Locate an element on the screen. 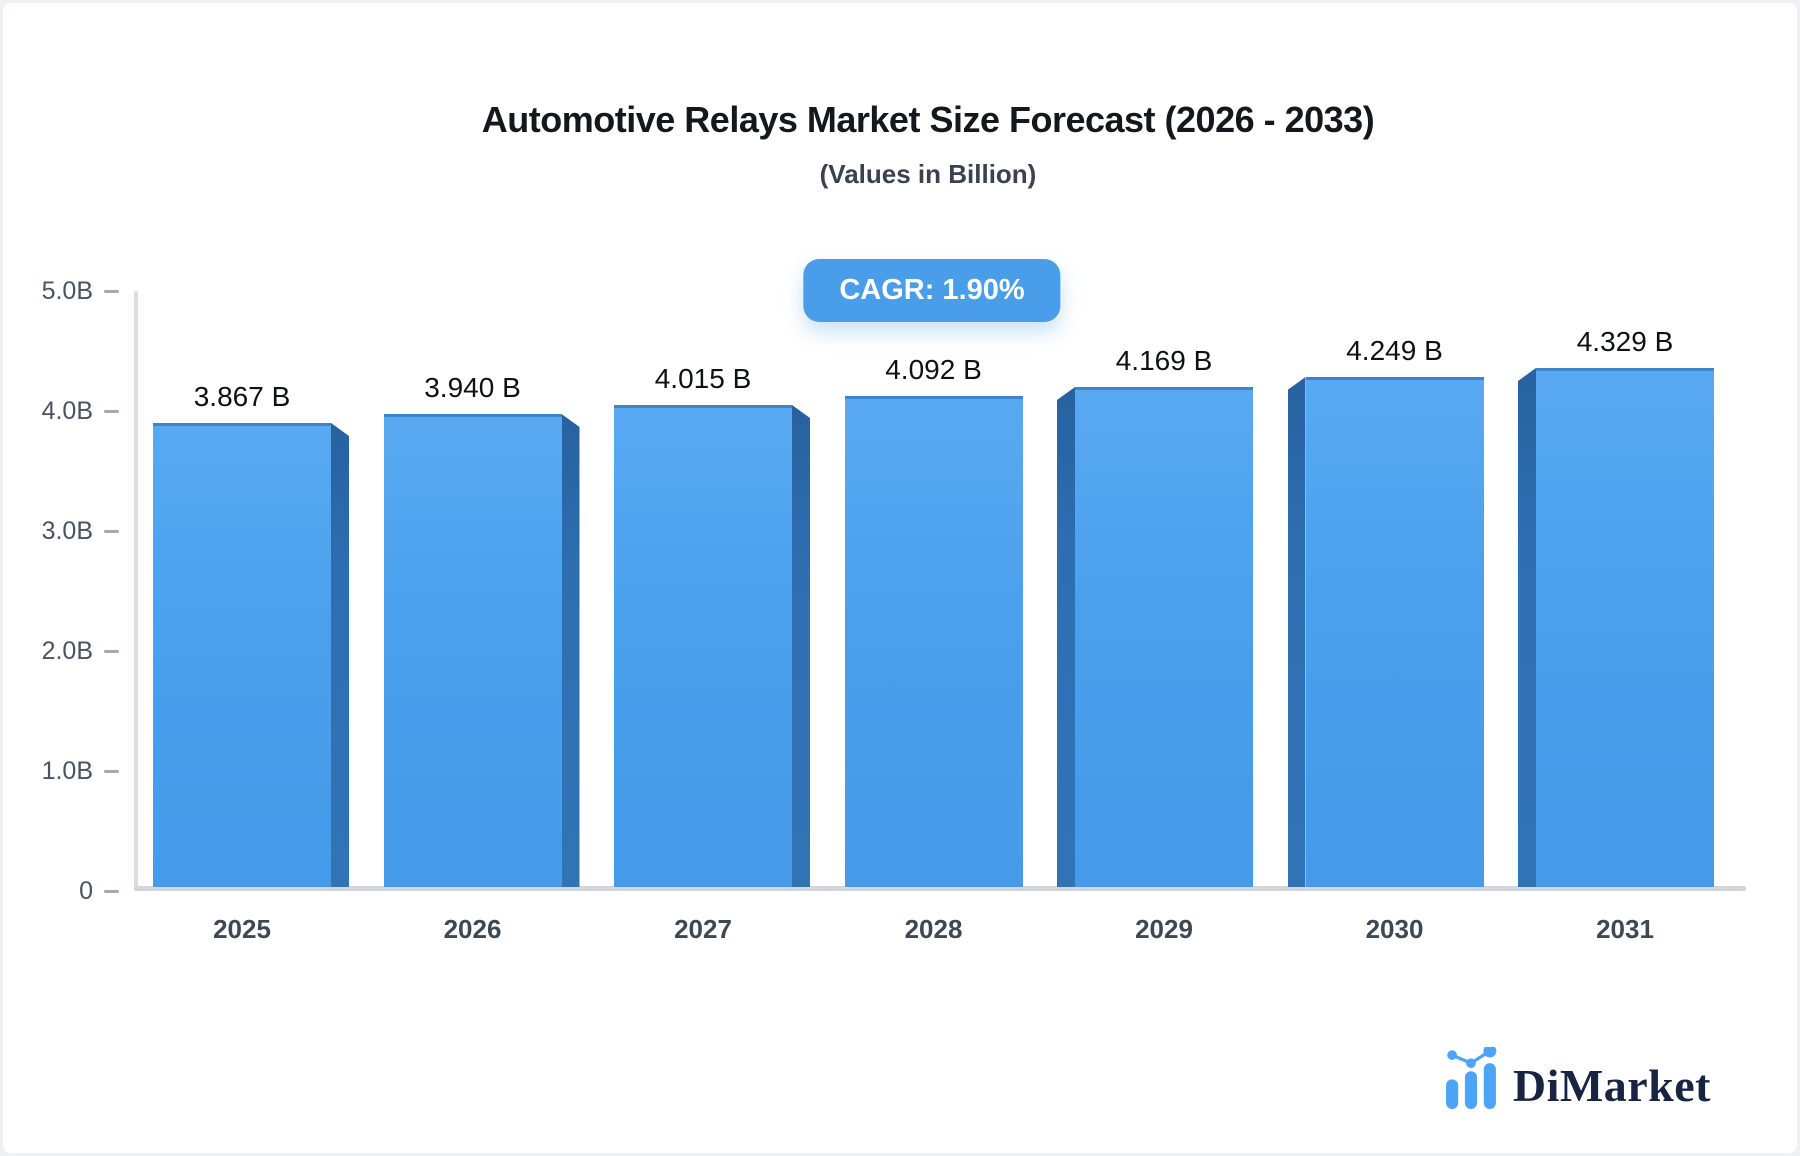  bar-value-label: 3.940 B is located at coordinates (472, 387).